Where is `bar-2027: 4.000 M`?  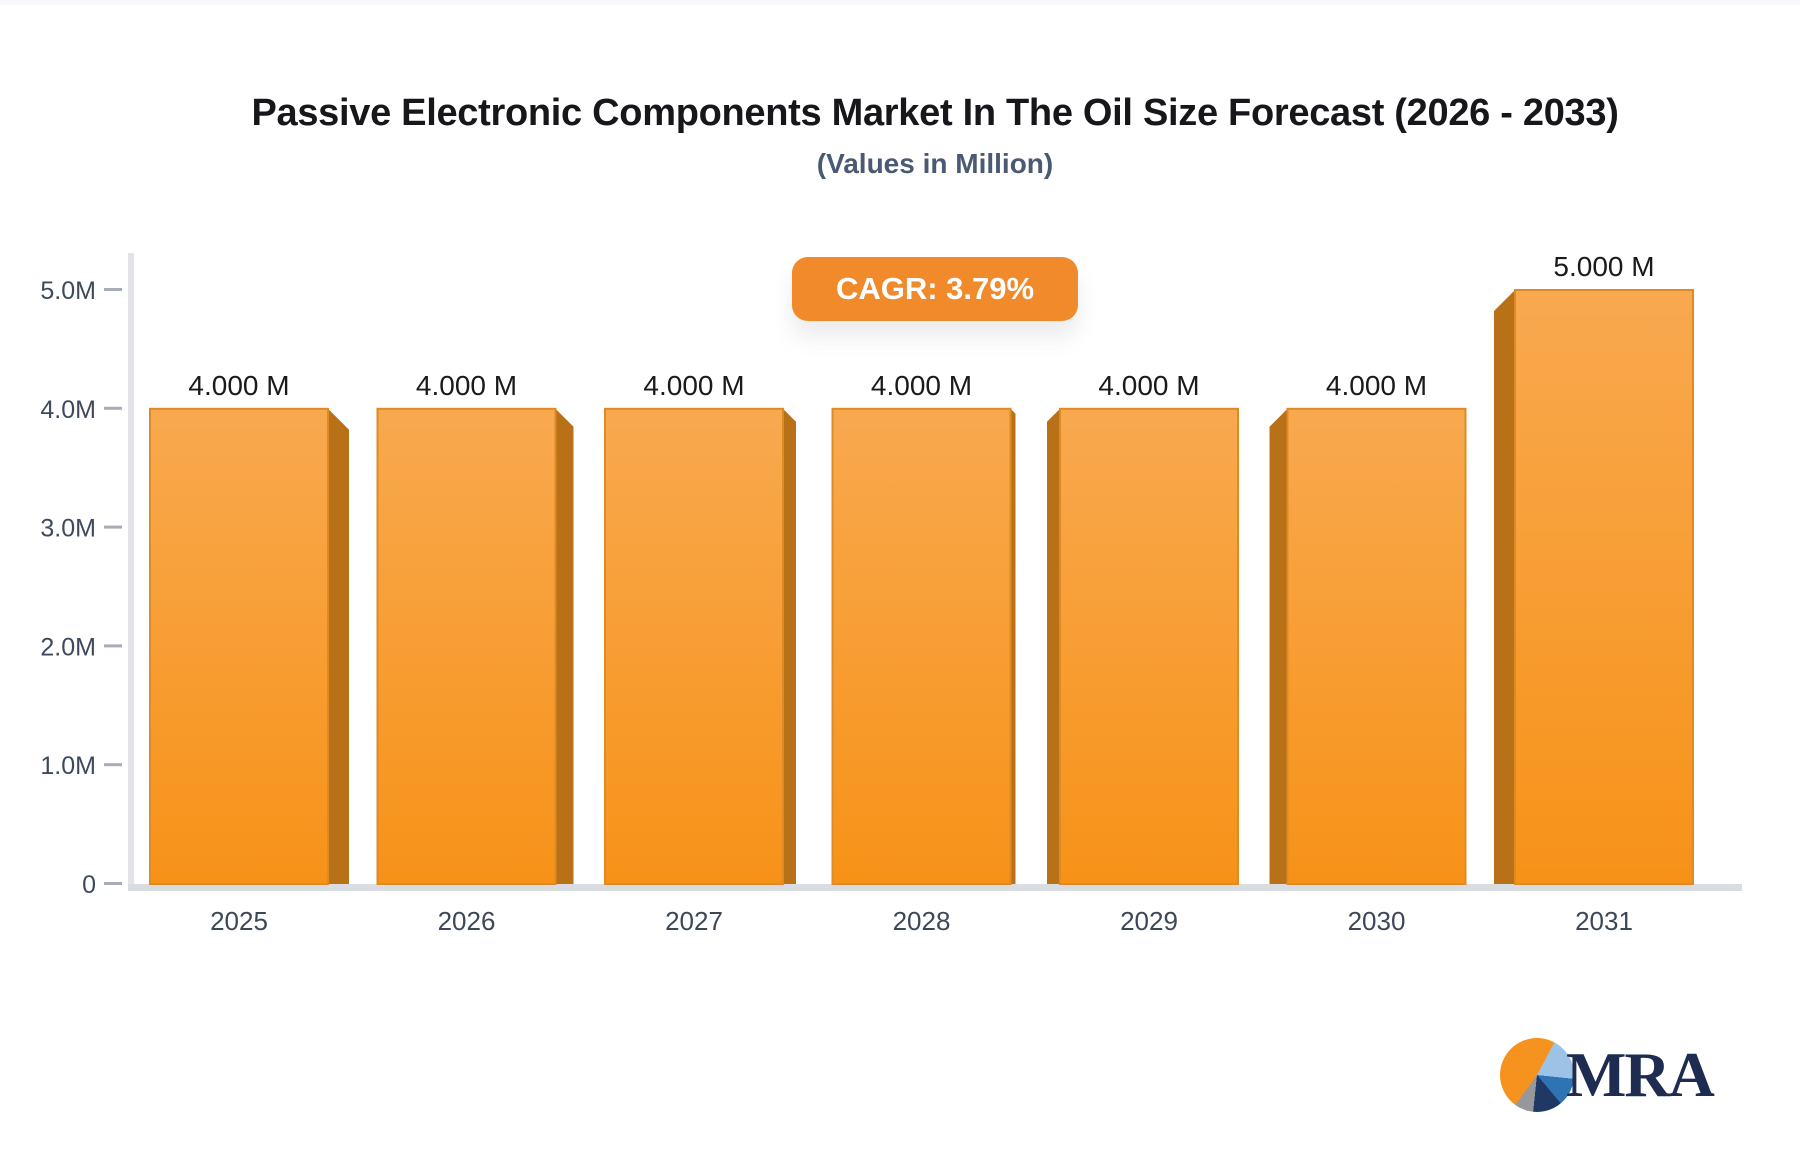 bar-2027: 4.000 M is located at coordinates (700, 627).